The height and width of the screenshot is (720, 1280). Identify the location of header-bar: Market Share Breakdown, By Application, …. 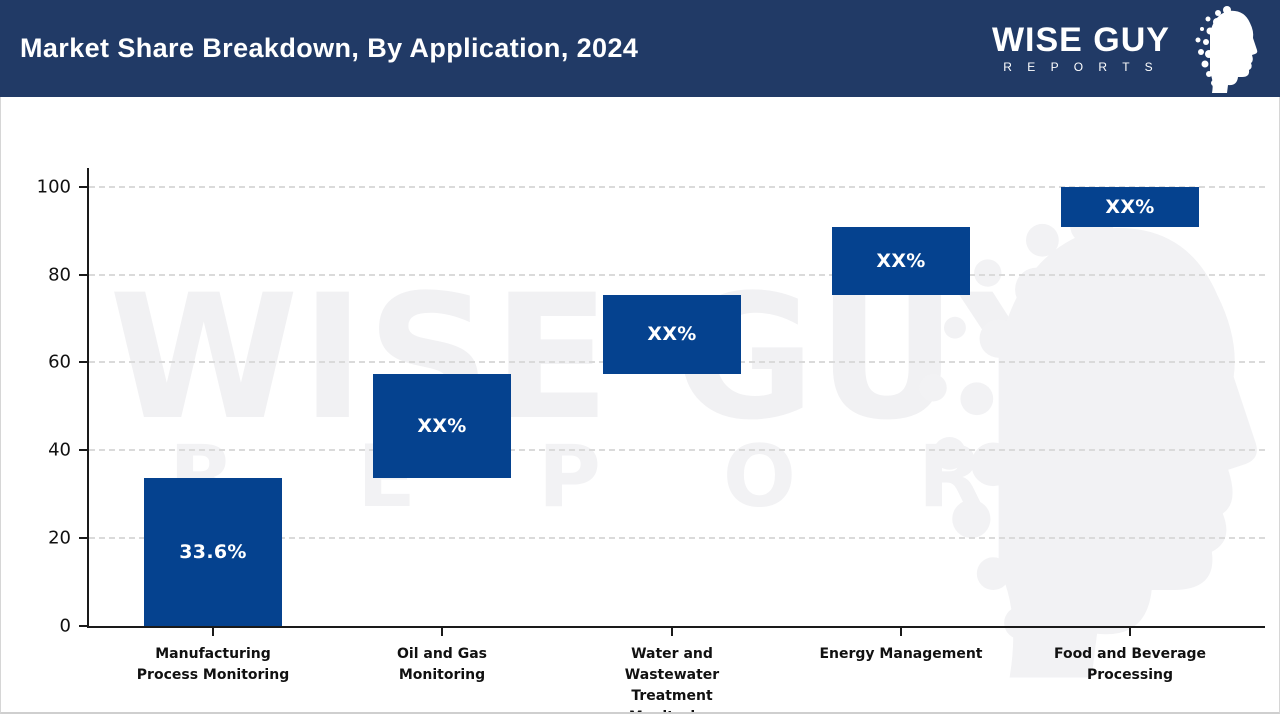
(640, 48).